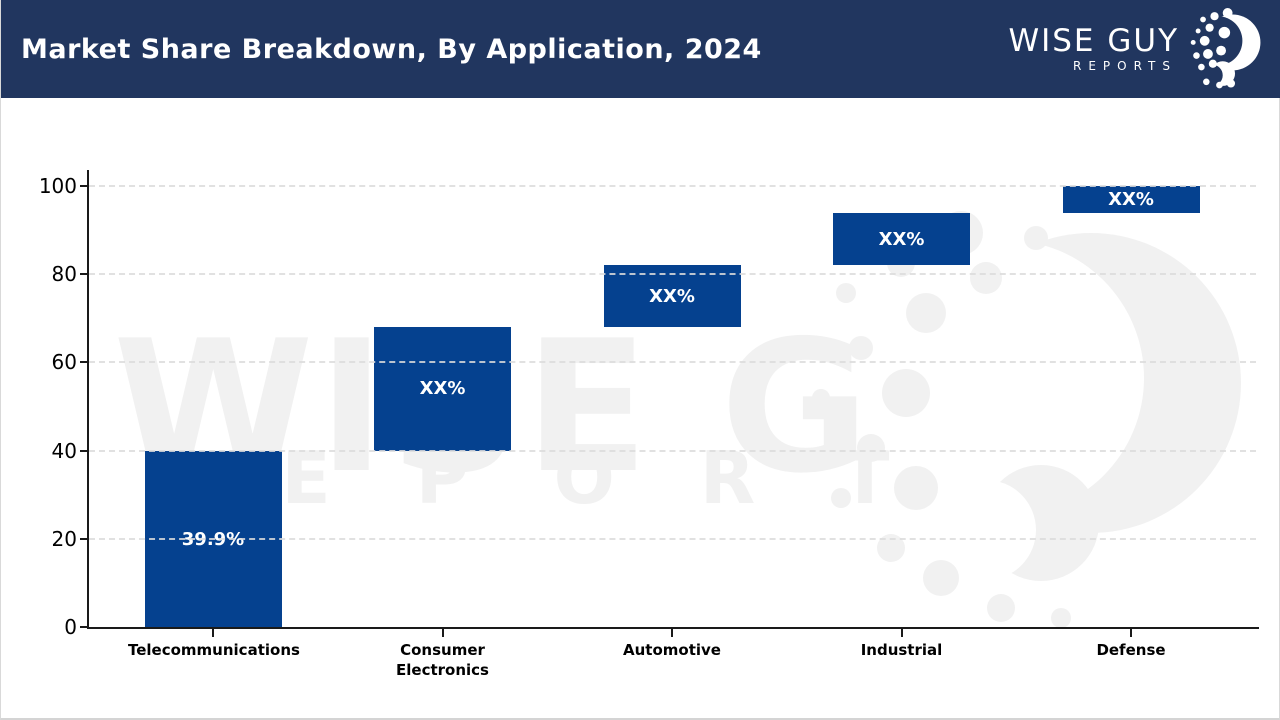 The height and width of the screenshot is (720, 1280). I want to click on dotted-head-icon, so click(1225, 48).